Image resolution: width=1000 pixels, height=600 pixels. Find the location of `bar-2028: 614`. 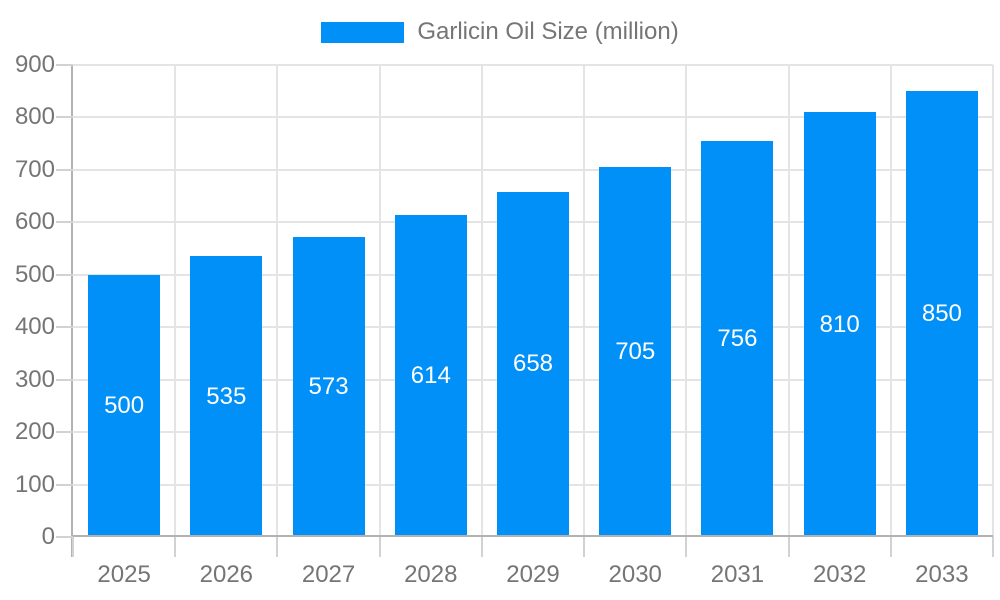

bar-2028: 614 is located at coordinates (430, 376).